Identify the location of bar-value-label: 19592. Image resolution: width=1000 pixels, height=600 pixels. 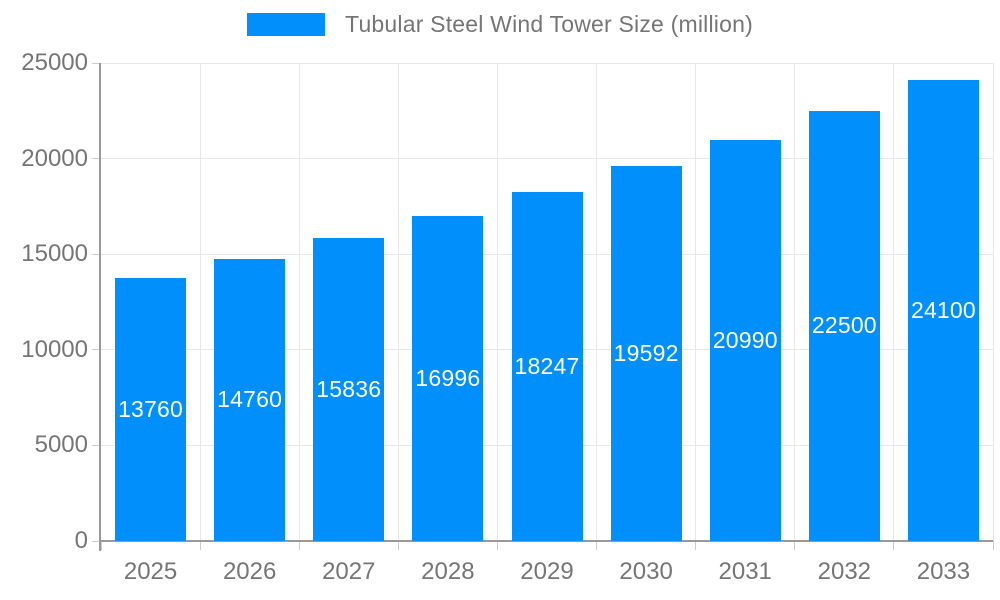
(646, 353).